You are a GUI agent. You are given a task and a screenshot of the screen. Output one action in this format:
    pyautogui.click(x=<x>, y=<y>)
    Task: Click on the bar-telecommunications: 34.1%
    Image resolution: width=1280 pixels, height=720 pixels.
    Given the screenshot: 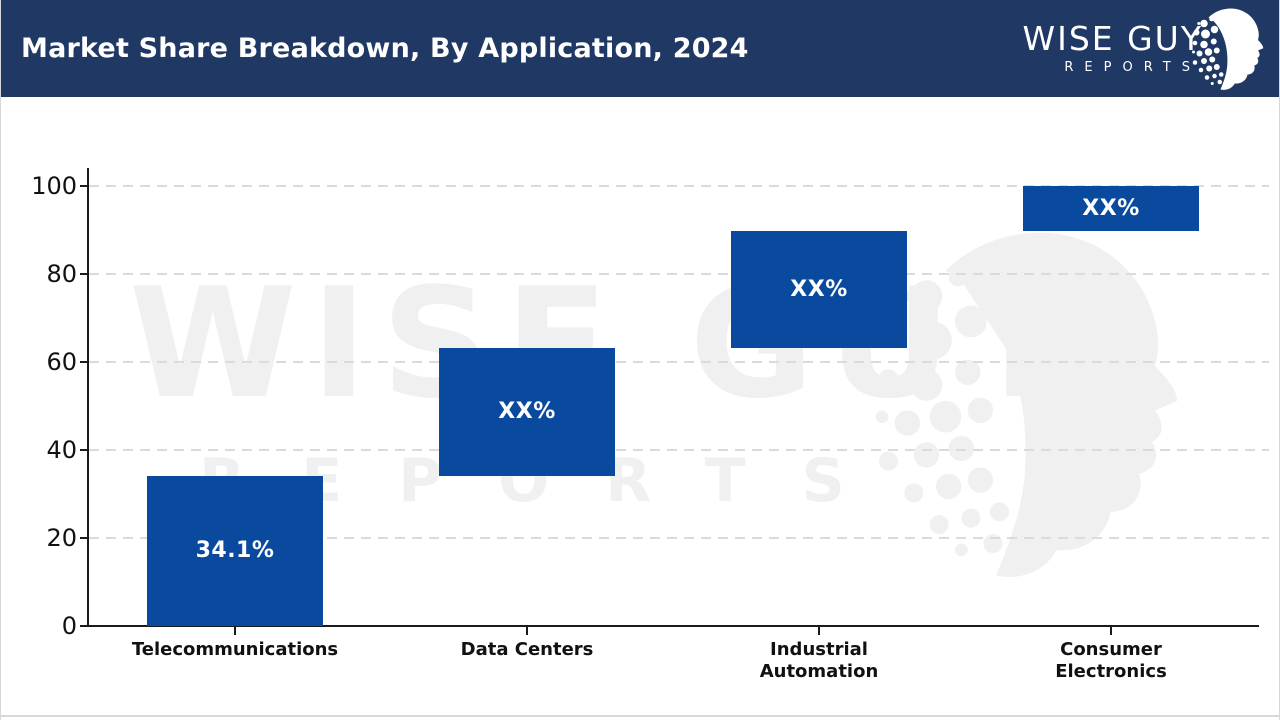 What is the action you would take?
    pyautogui.click(x=235, y=550)
    